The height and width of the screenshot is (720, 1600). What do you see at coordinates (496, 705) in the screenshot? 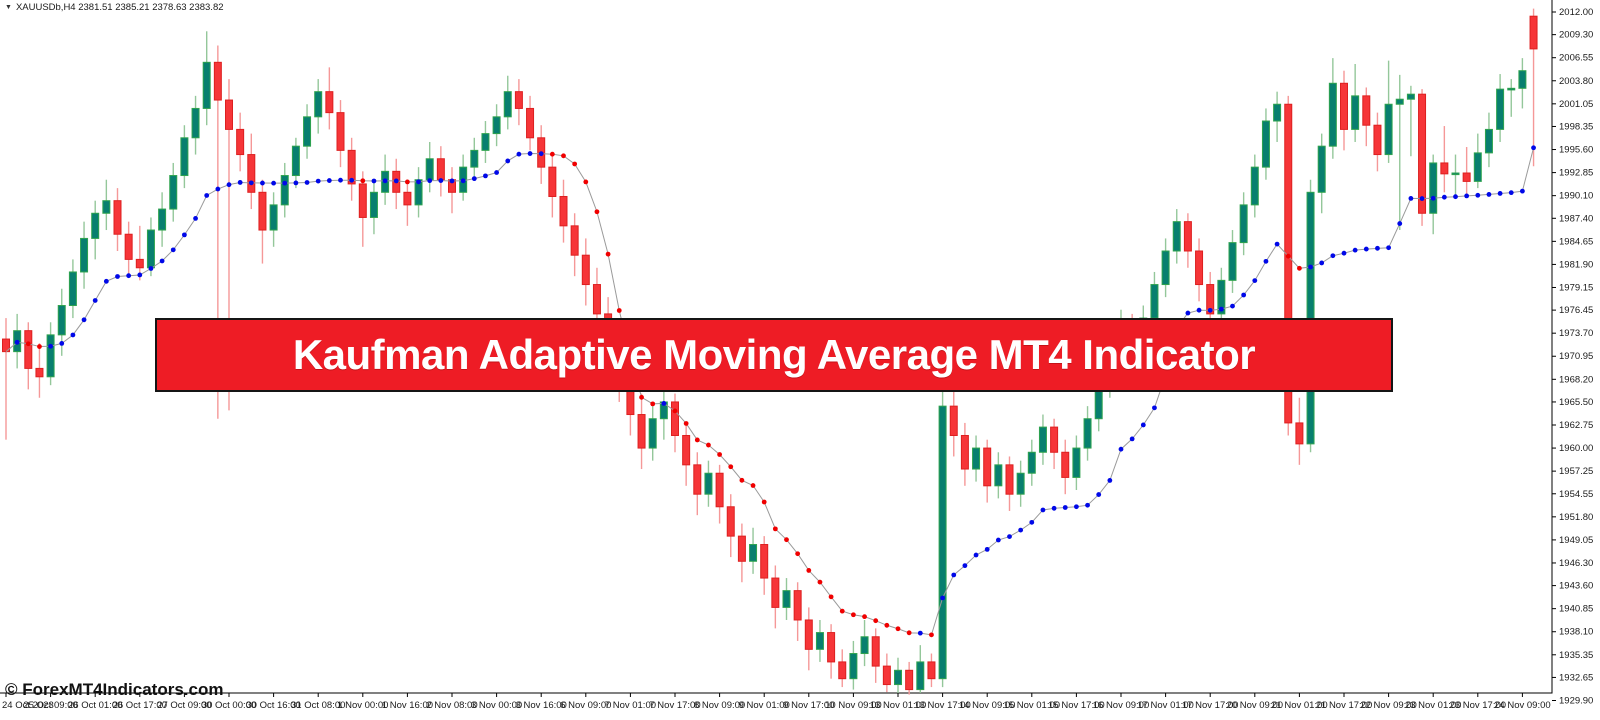
I see `time-axis-label: 3 Nov 00:00` at bounding box center [496, 705].